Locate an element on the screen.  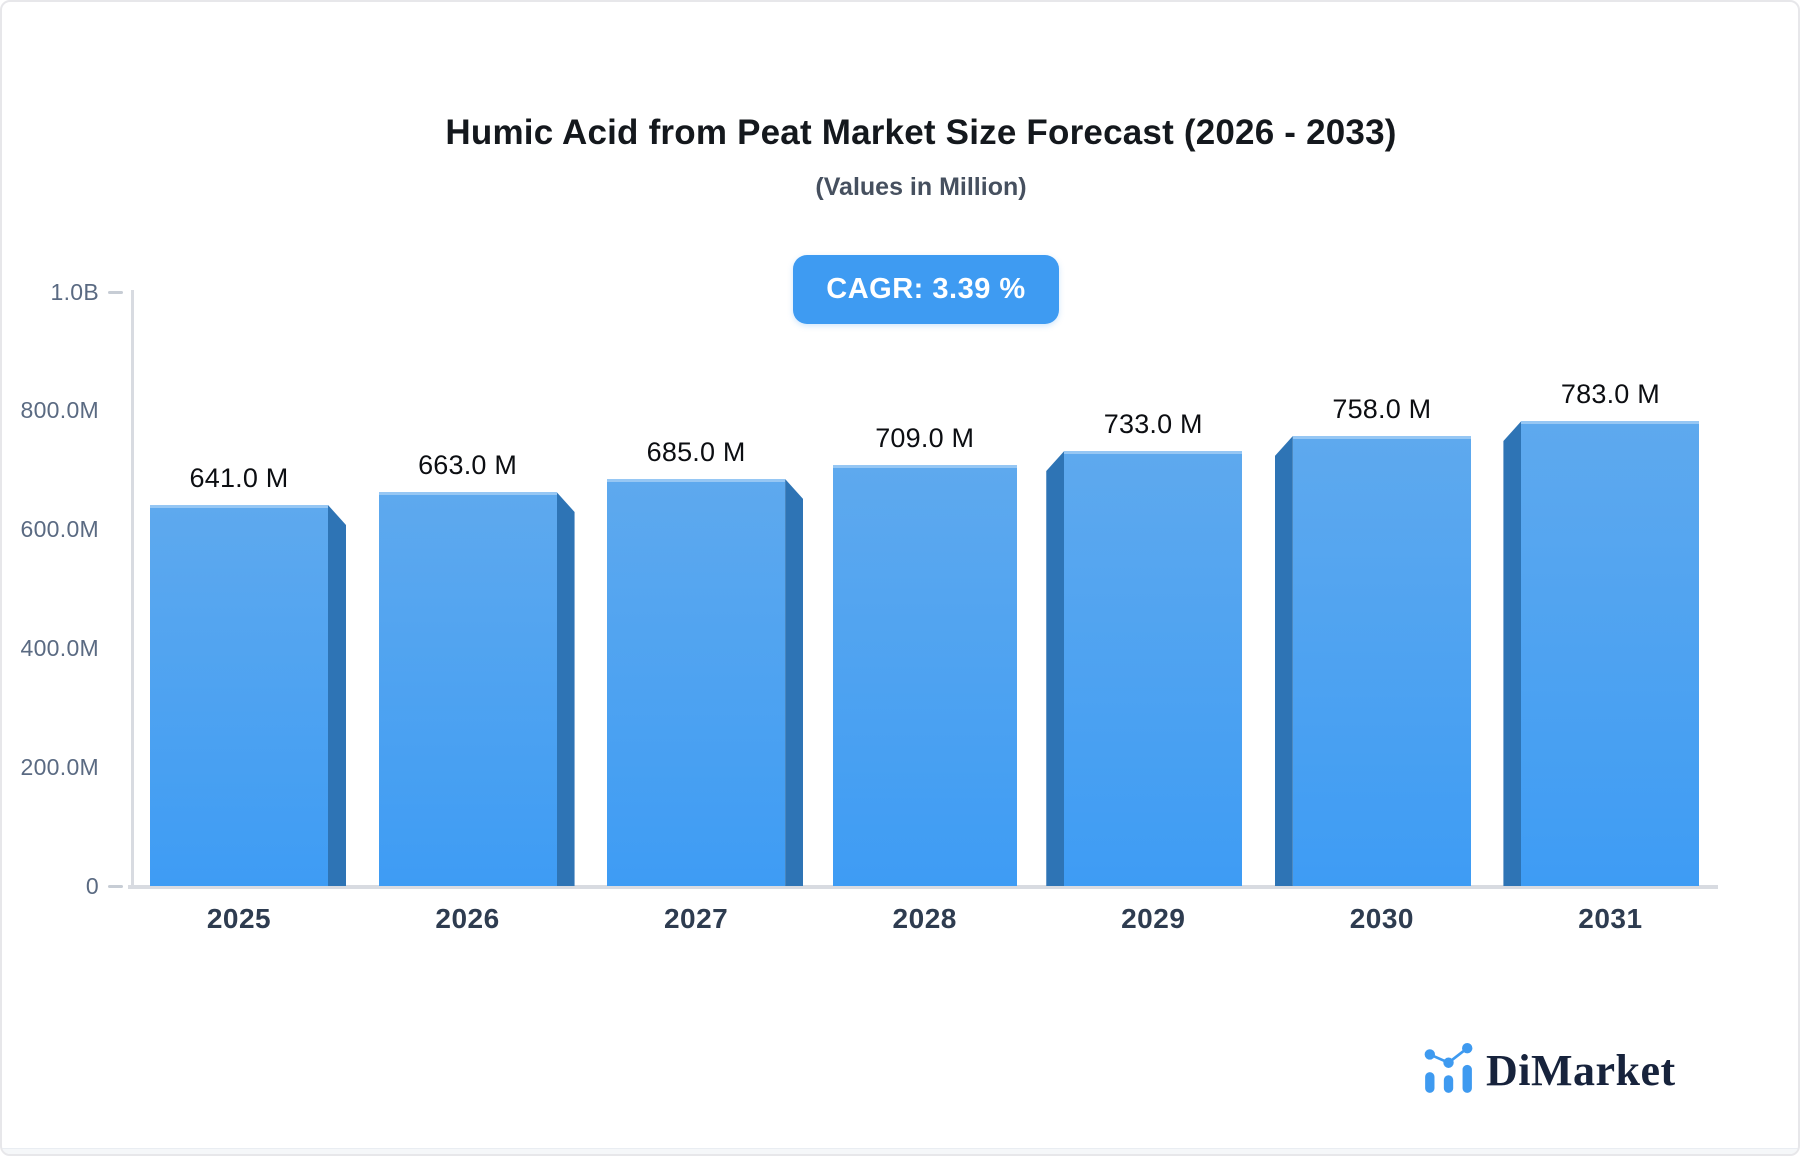
bar-value-label: 641.0 M is located at coordinates (239, 478).